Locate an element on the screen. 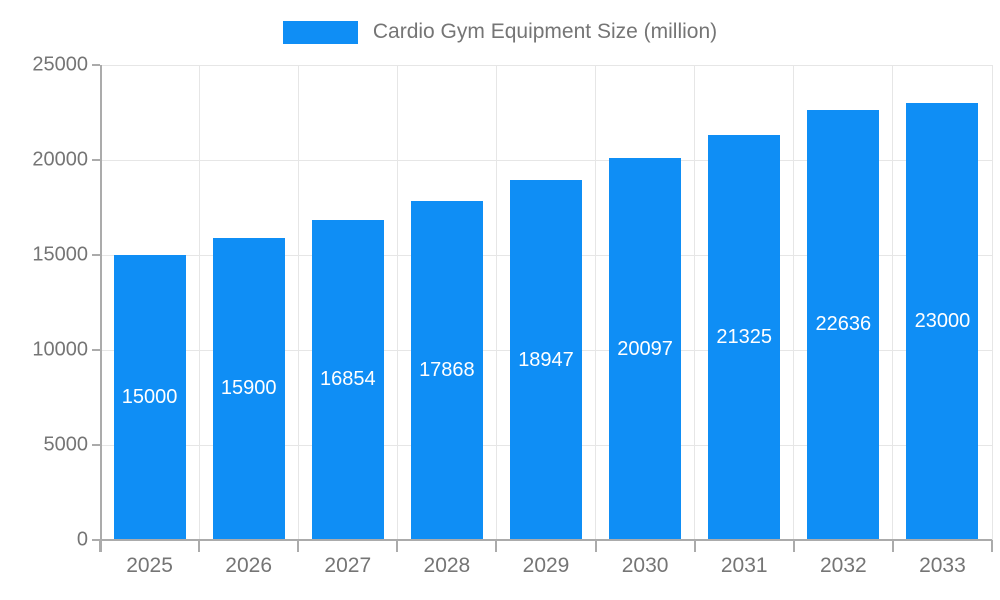  x-axis-tick-label: 2031 is located at coordinates (744, 565).